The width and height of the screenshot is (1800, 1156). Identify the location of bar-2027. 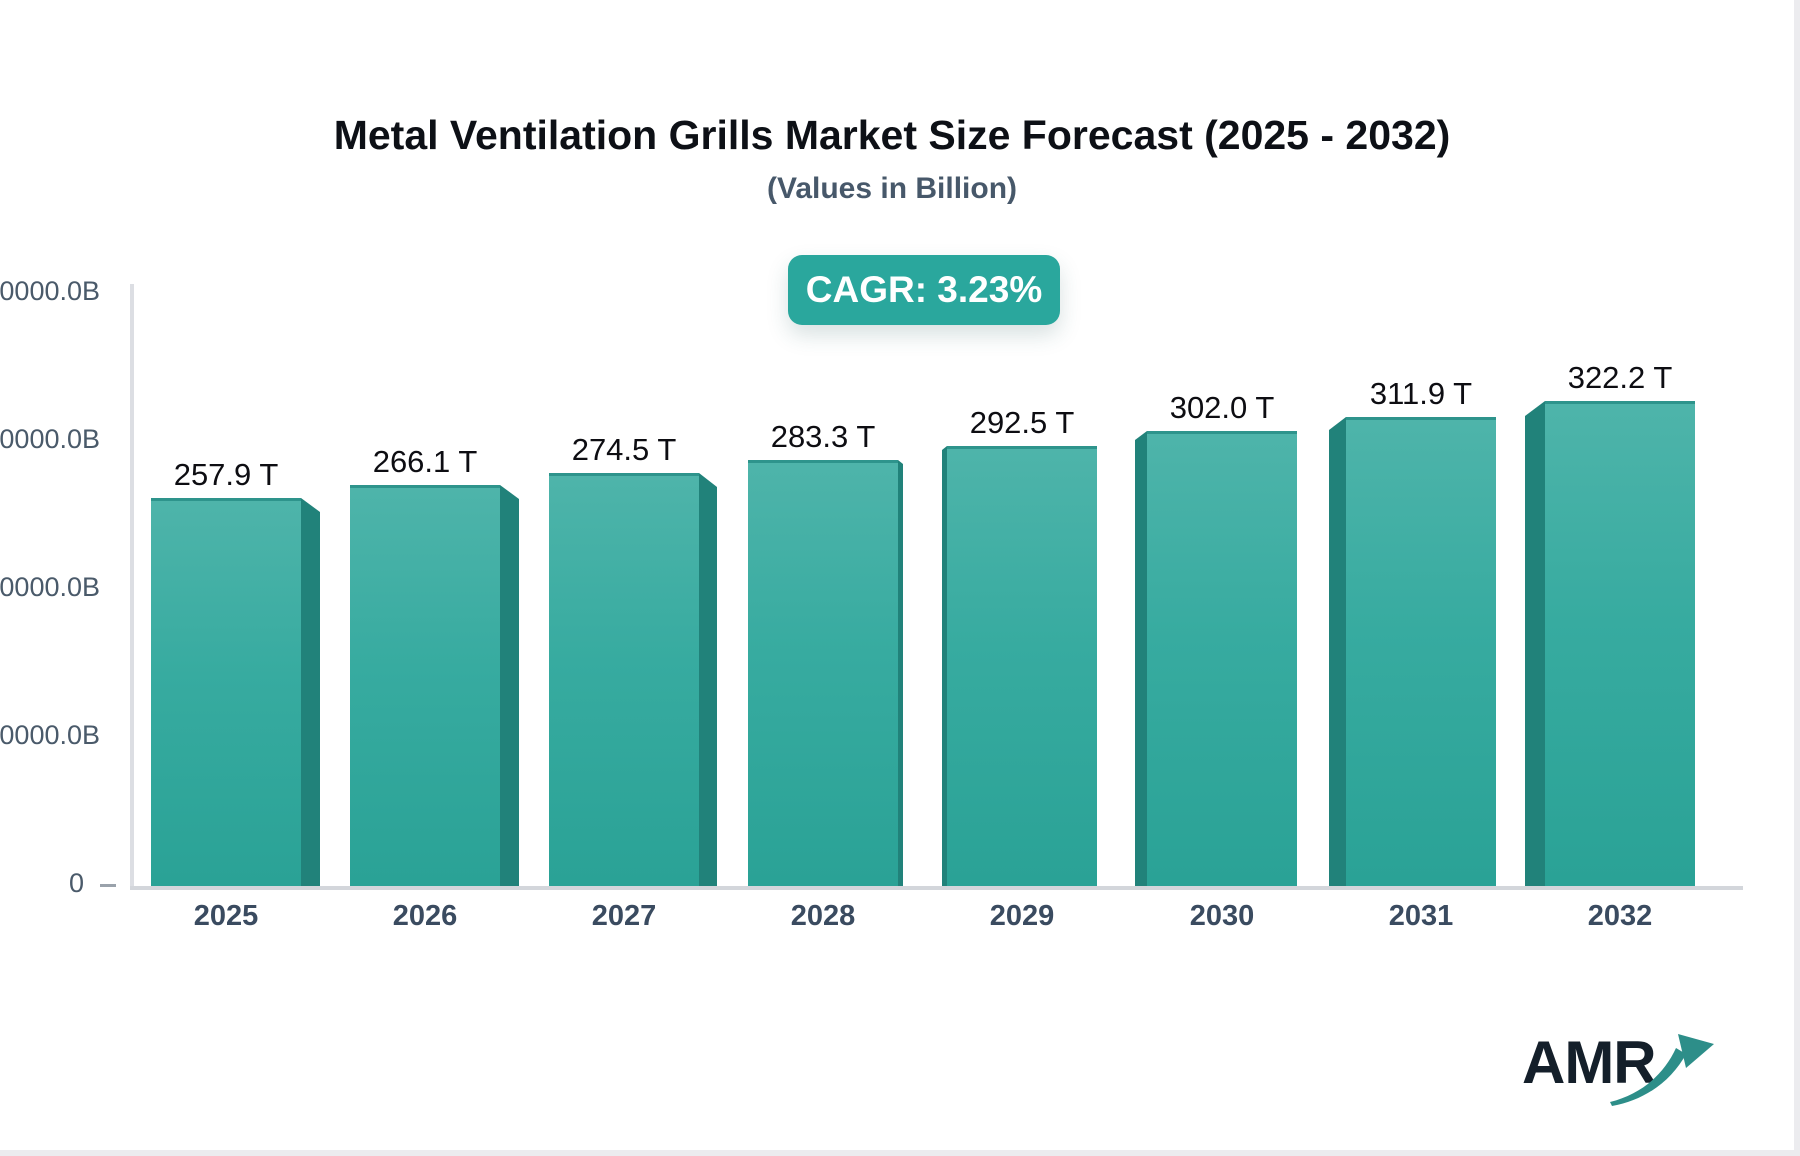
(624, 679).